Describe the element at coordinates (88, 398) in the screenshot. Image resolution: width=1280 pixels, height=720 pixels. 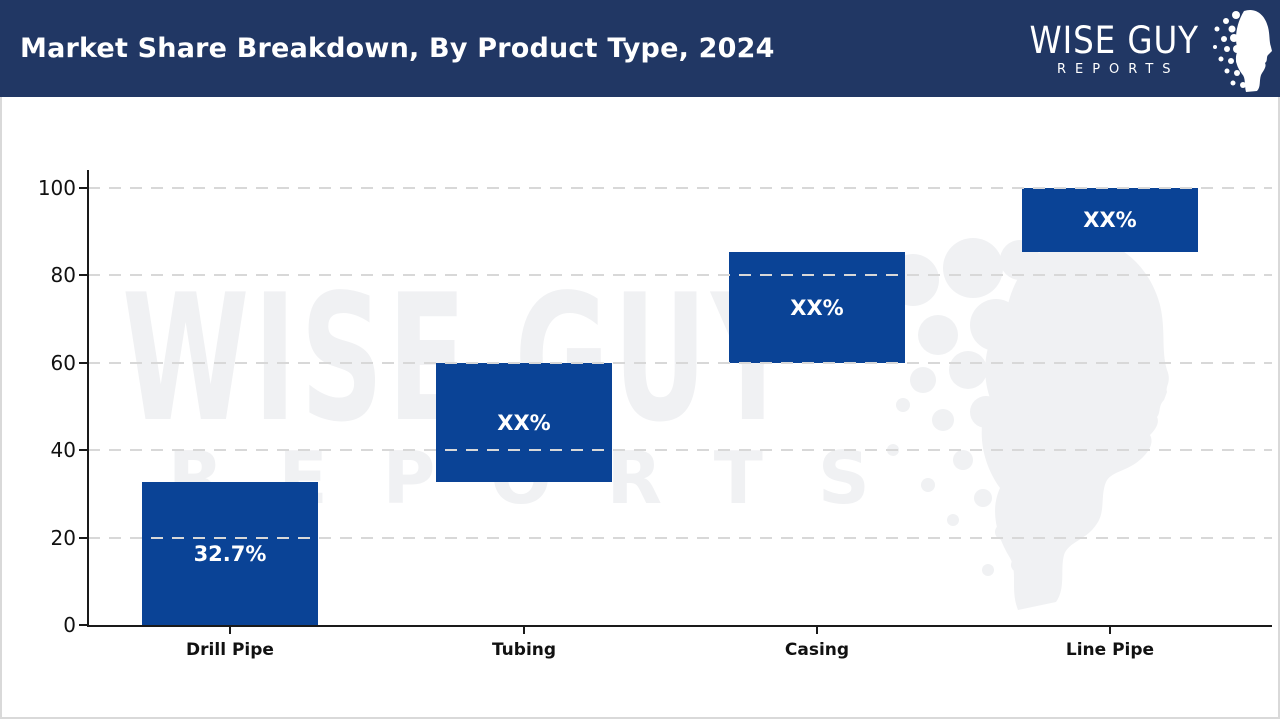
I see `y-axis-spine` at that location.